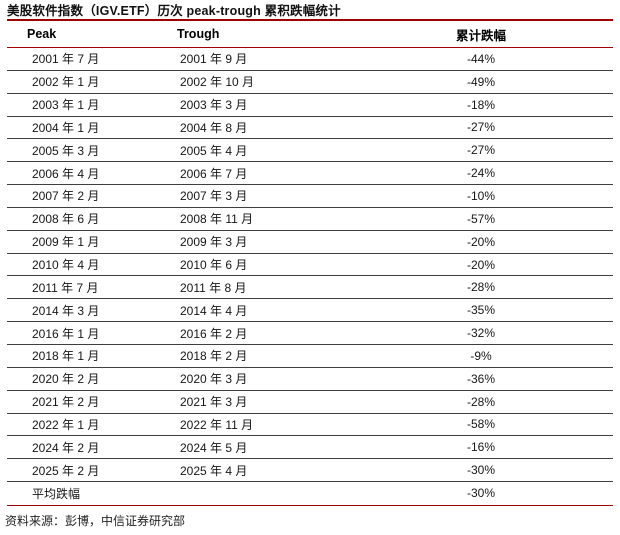 The image size is (620, 535). I want to click on table-header-row: Peak Trough 累计跌幅, so click(310, 34).